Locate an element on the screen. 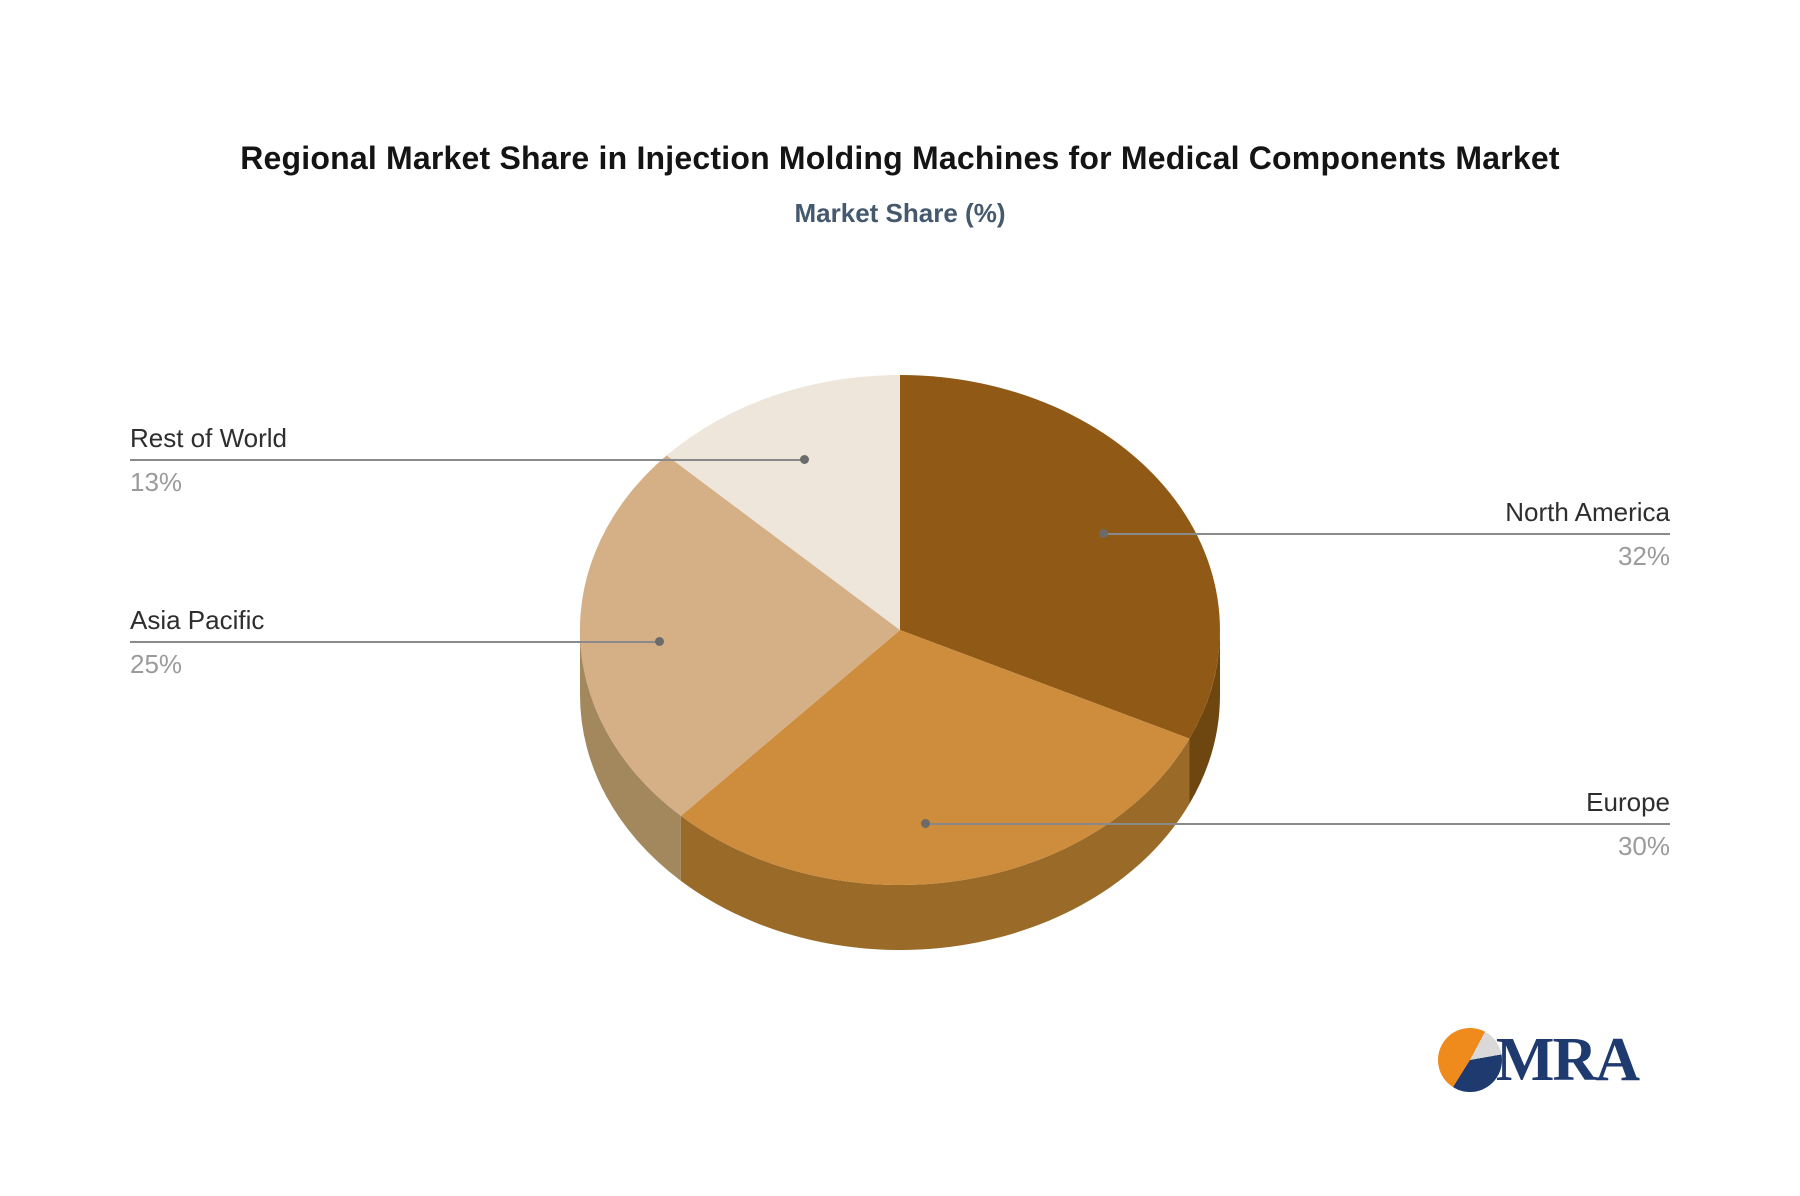 The height and width of the screenshot is (1196, 1800). leader-line-north-america is located at coordinates (1384, 533).